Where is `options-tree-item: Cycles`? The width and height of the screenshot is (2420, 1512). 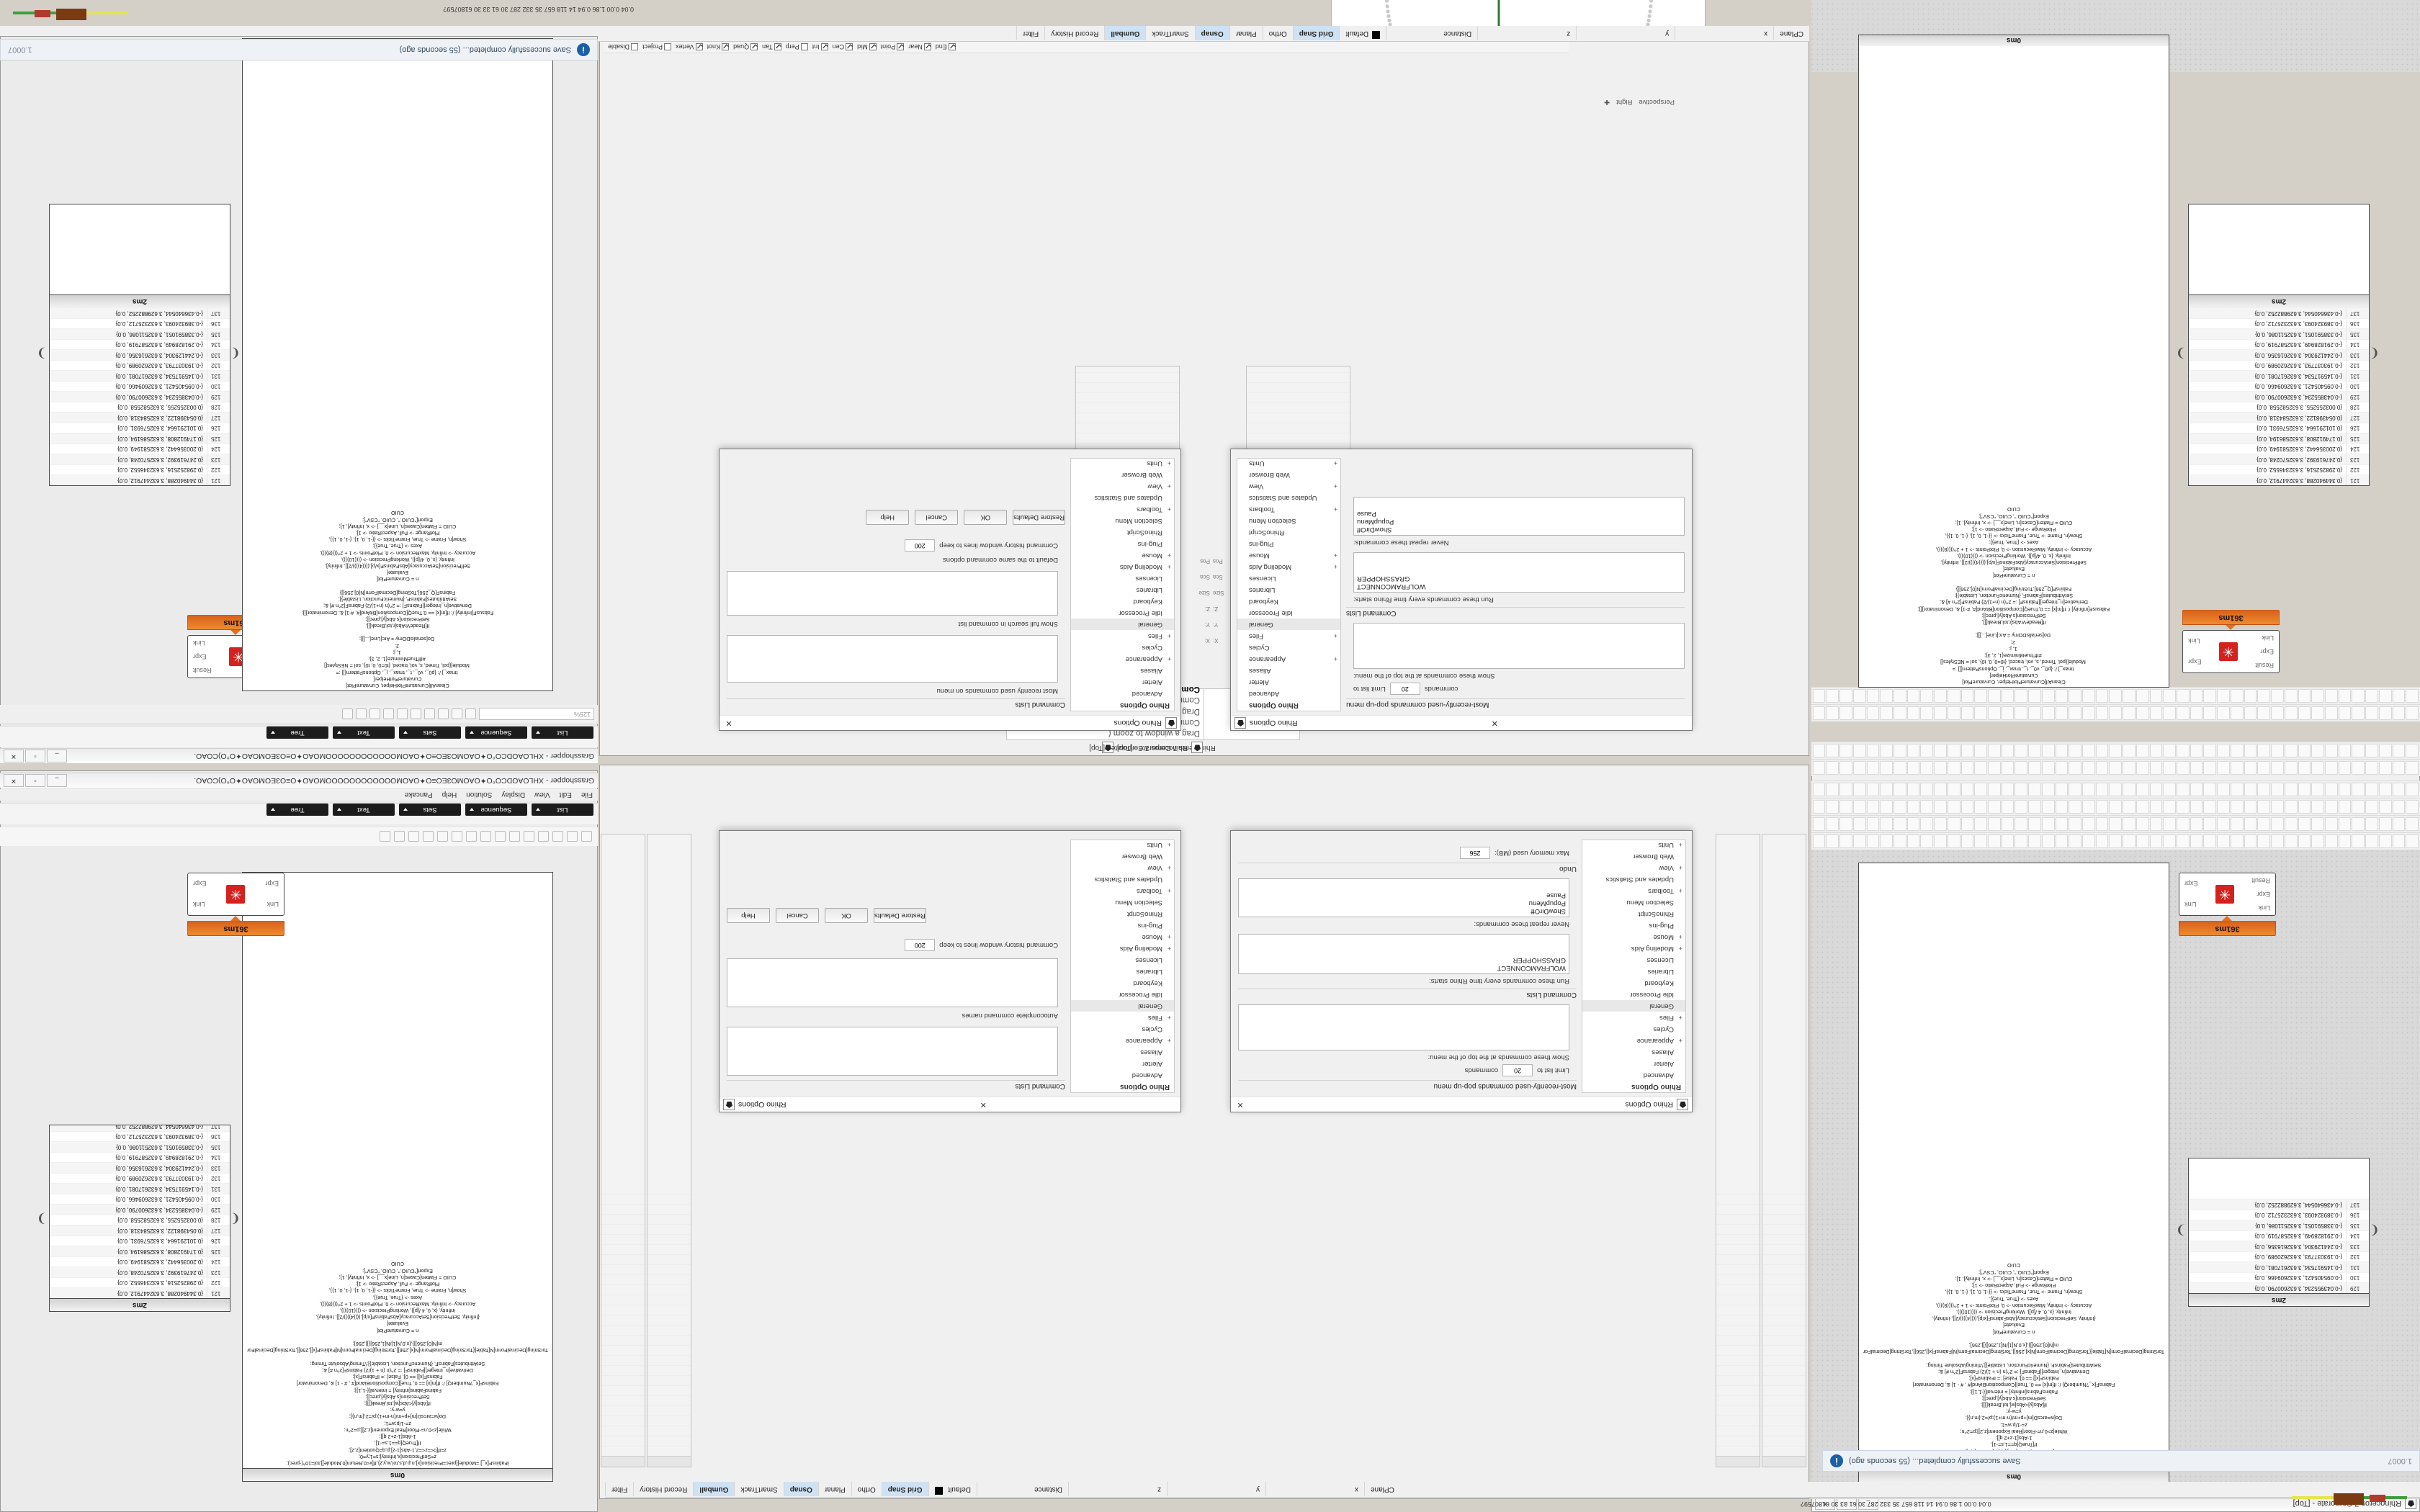 options-tree-item: Cycles is located at coordinates (1259, 648).